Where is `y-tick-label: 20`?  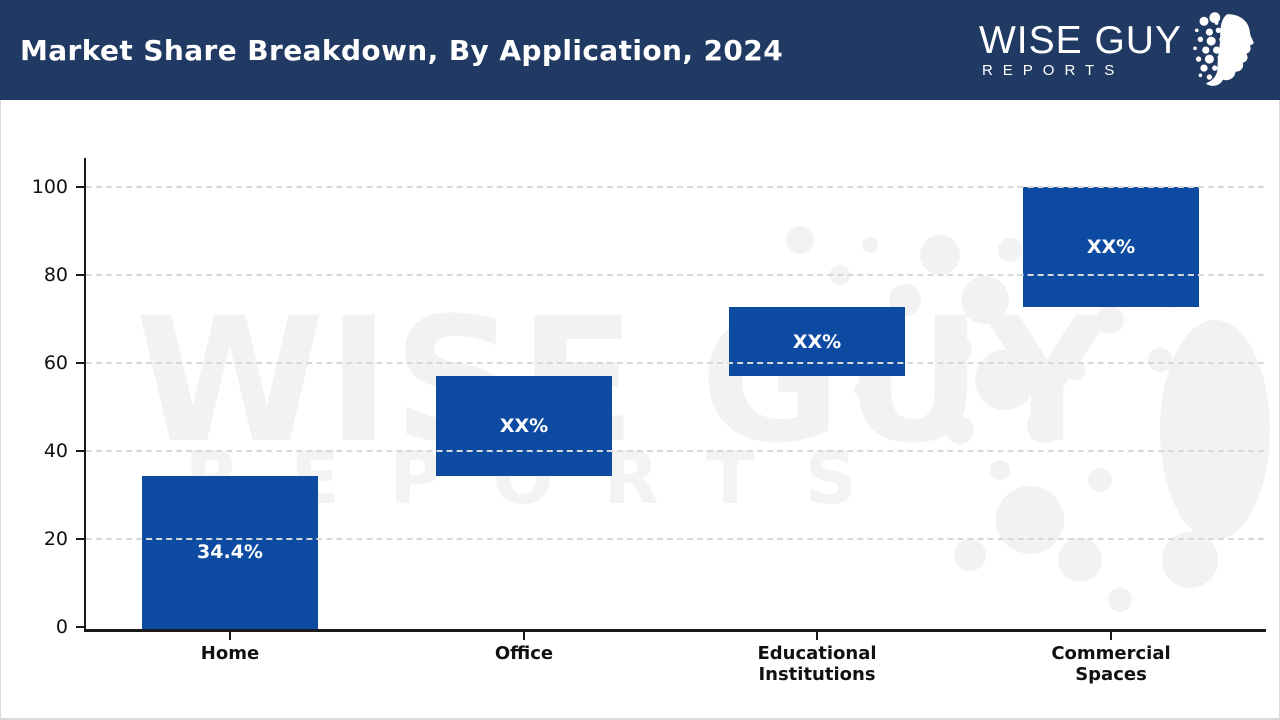
y-tick-label: 20 is located at coordinates (55, 539).